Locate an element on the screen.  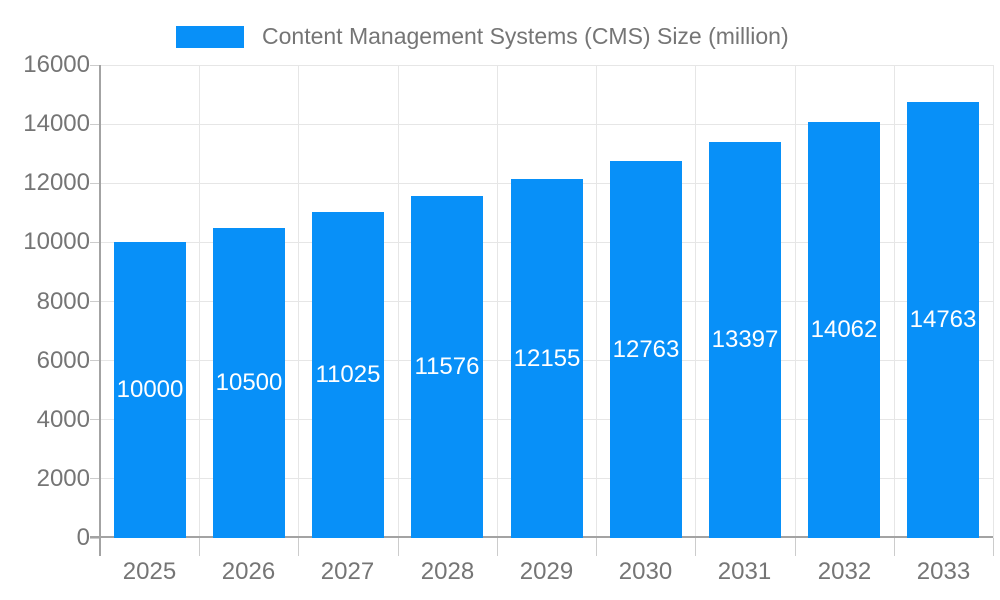
bar-2028: 11576 is located at coordinates (447, 367).